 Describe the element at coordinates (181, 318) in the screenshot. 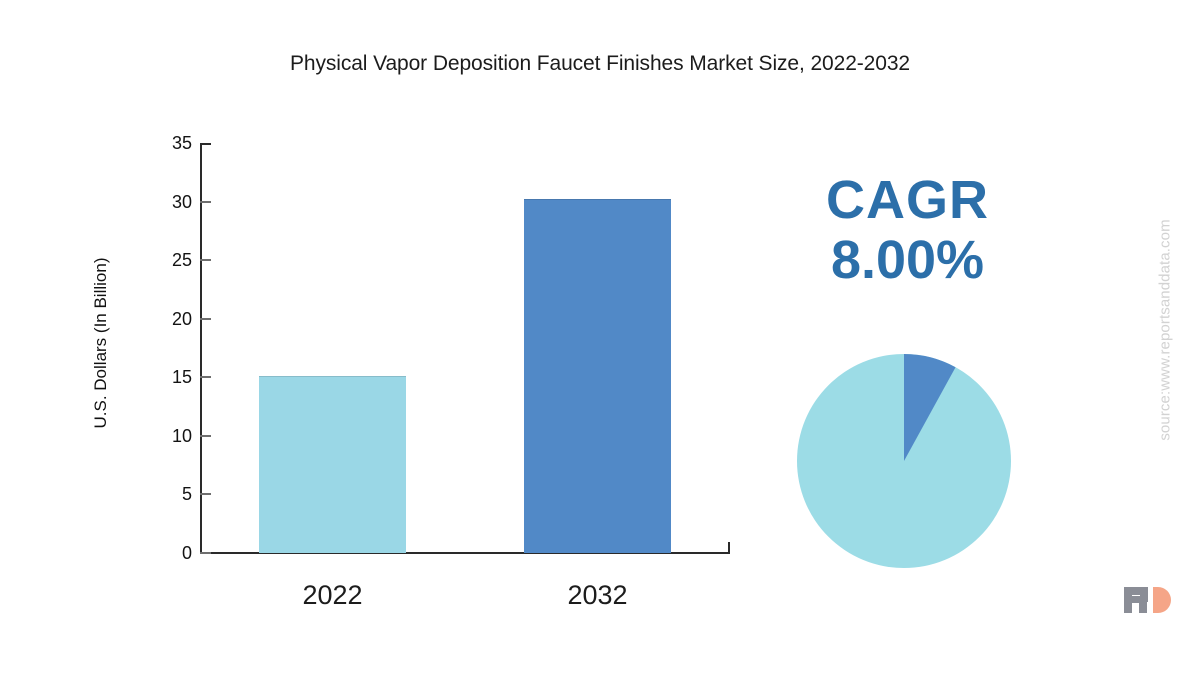

I see `y-axis-tick-label: 20` at that location.